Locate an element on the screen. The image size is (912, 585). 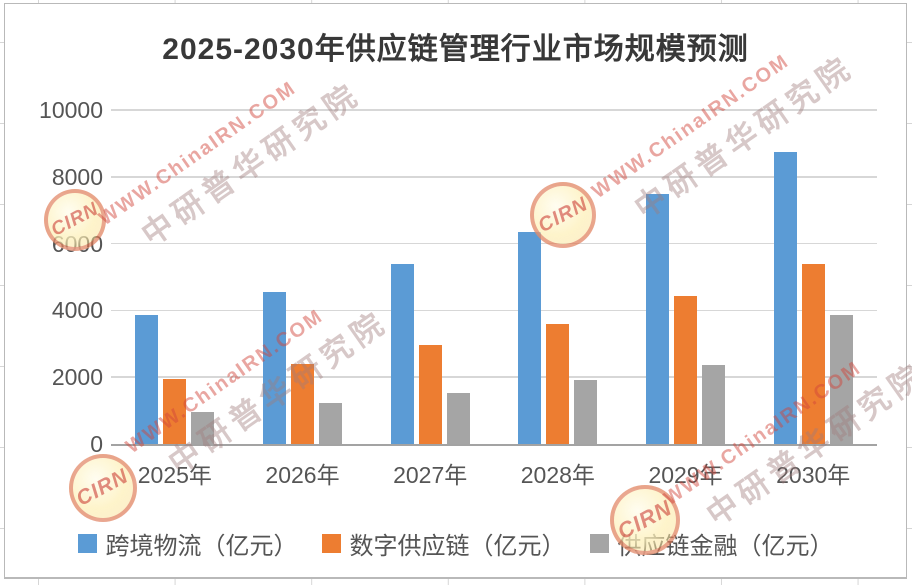
bar-group-2029年 is located at coordinates (686, 277).